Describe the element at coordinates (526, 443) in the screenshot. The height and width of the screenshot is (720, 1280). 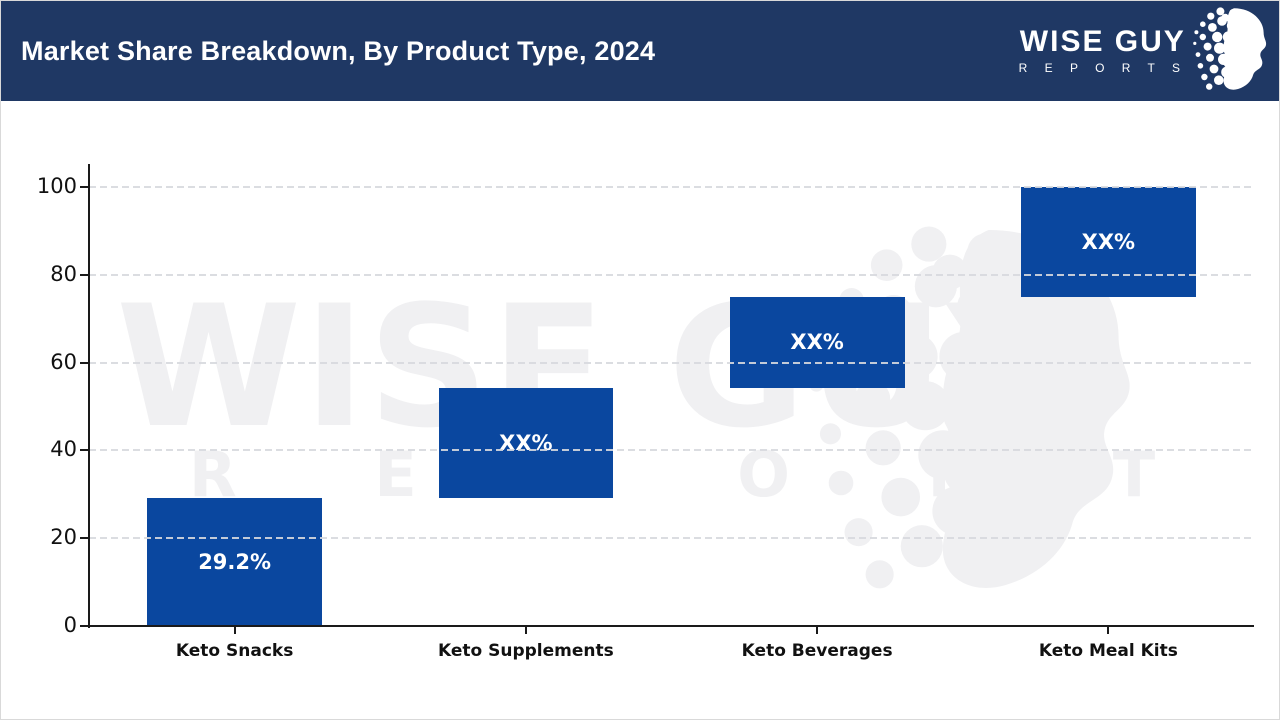
I see `bar-keto-supplements: XX%` at that location.